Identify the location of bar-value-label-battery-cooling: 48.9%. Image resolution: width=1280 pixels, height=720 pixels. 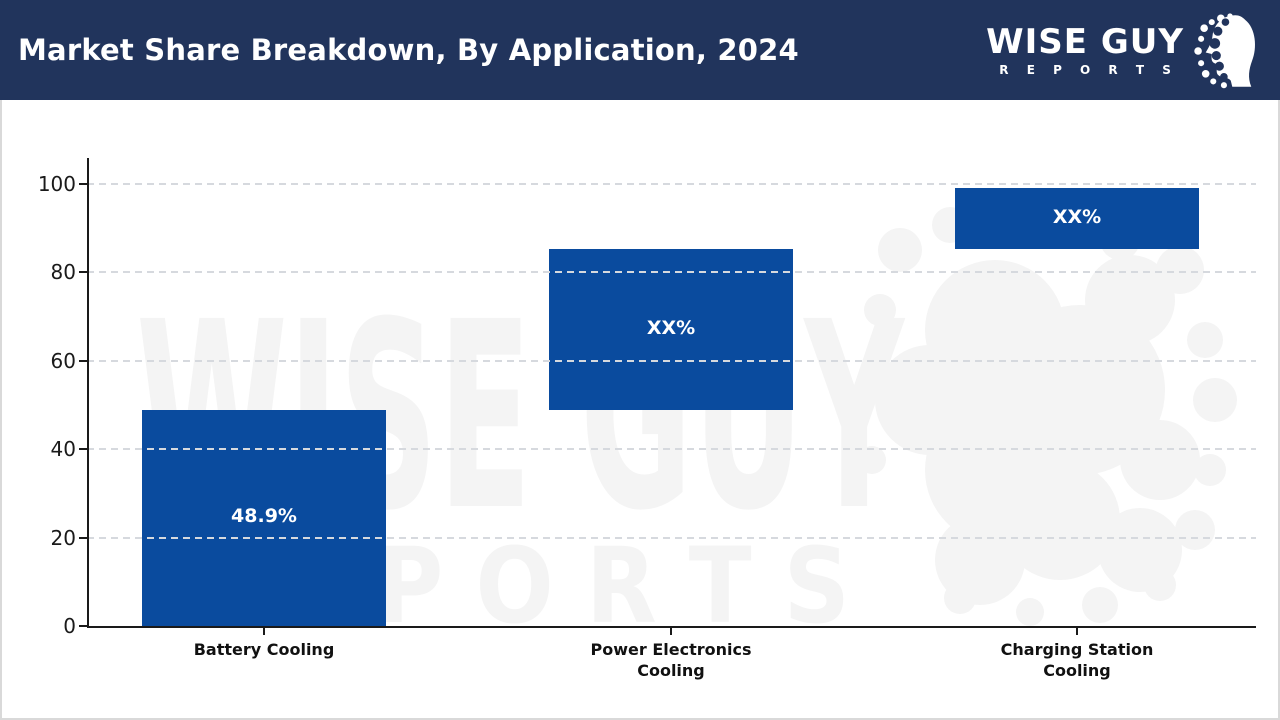
(264, 515).